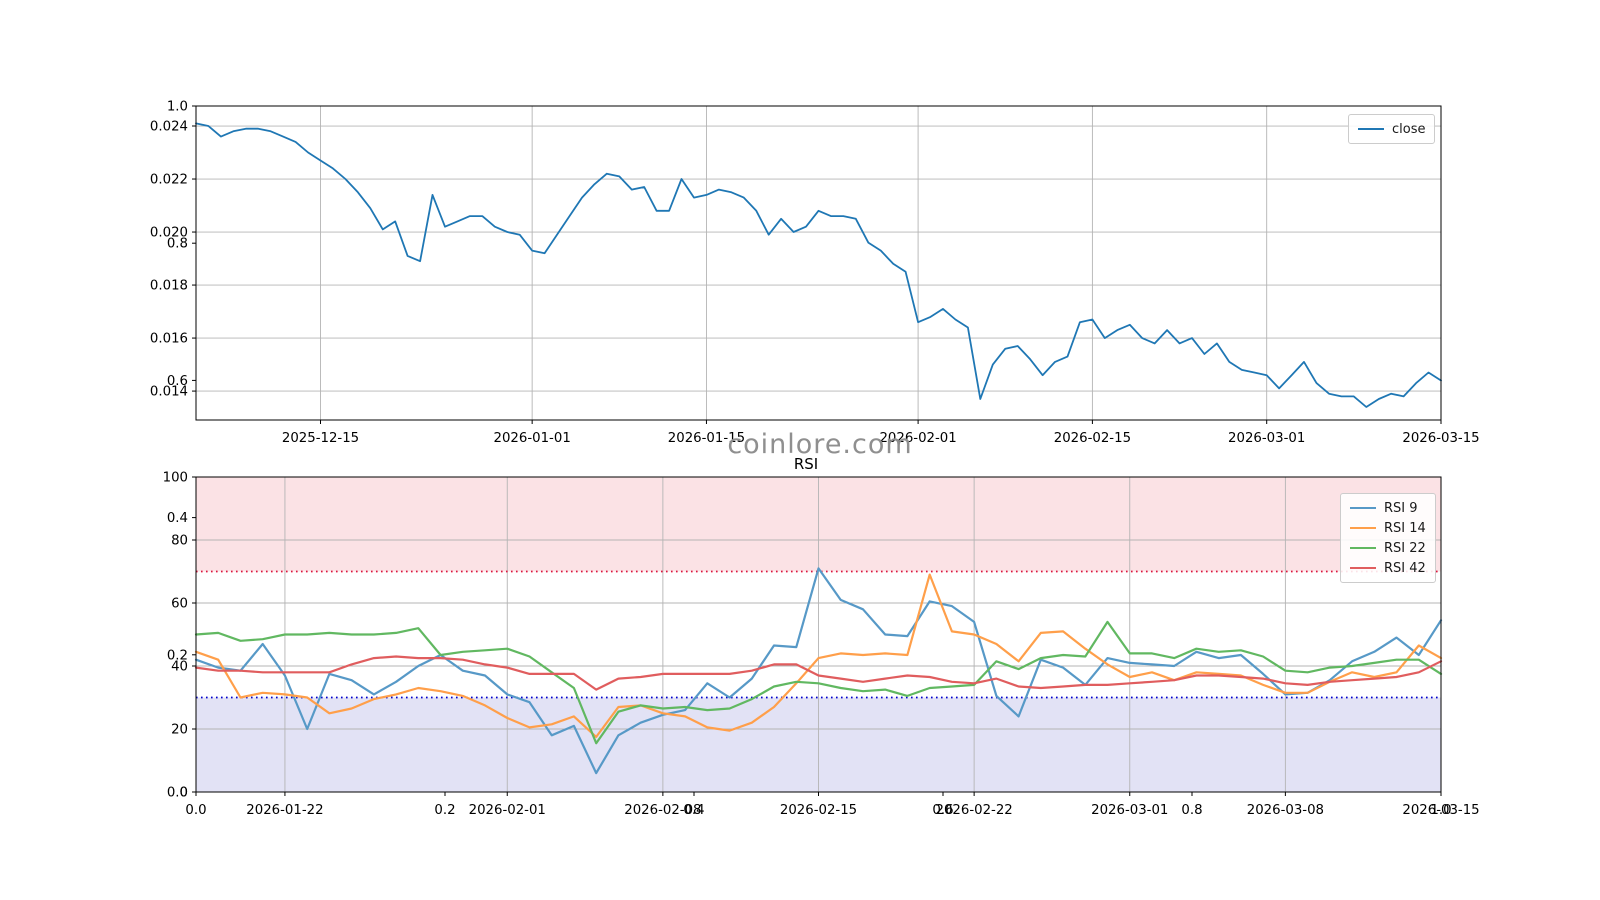  Describe the element at coordinates (284, 810) in the screenshot. I see `svg-text: 2026-01-22` at that location.